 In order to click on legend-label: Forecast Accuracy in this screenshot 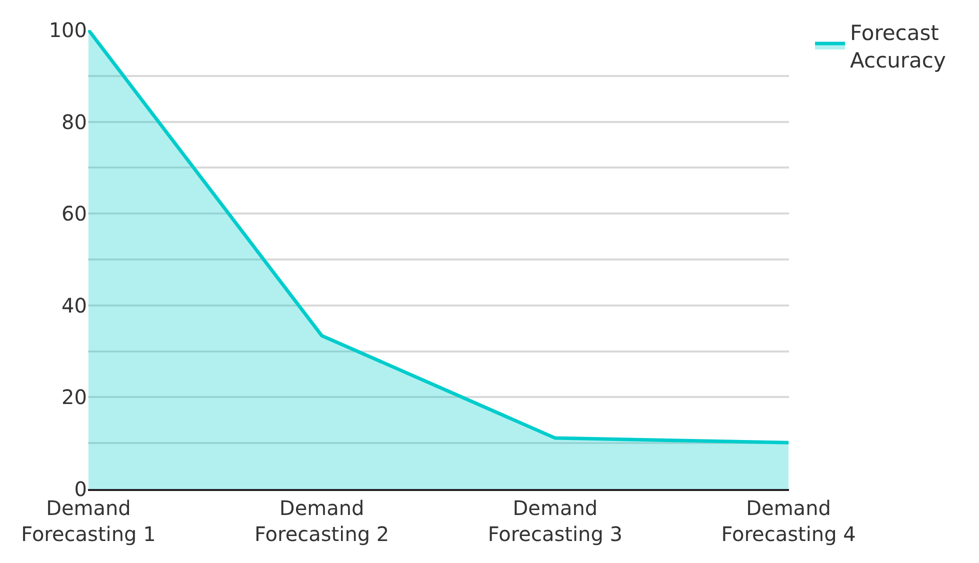, I will do `click(898, 46)`.